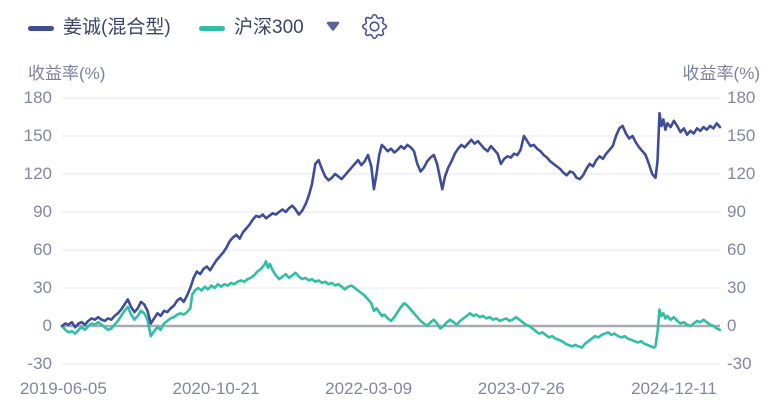 This screenshot has width=766, height=406. I want to click on legend-item-benchmark: 沪深300, so click(251, 28).